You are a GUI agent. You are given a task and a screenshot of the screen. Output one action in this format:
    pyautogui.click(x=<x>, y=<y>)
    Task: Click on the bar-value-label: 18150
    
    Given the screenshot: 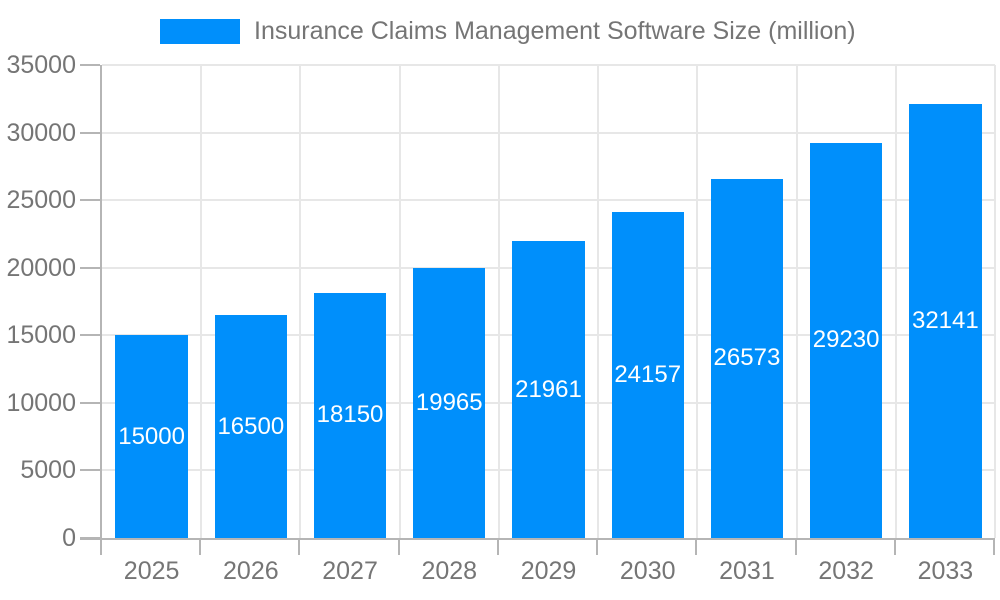 What is the action you would take?
    pyautogui.click(x=350, y=415)
    